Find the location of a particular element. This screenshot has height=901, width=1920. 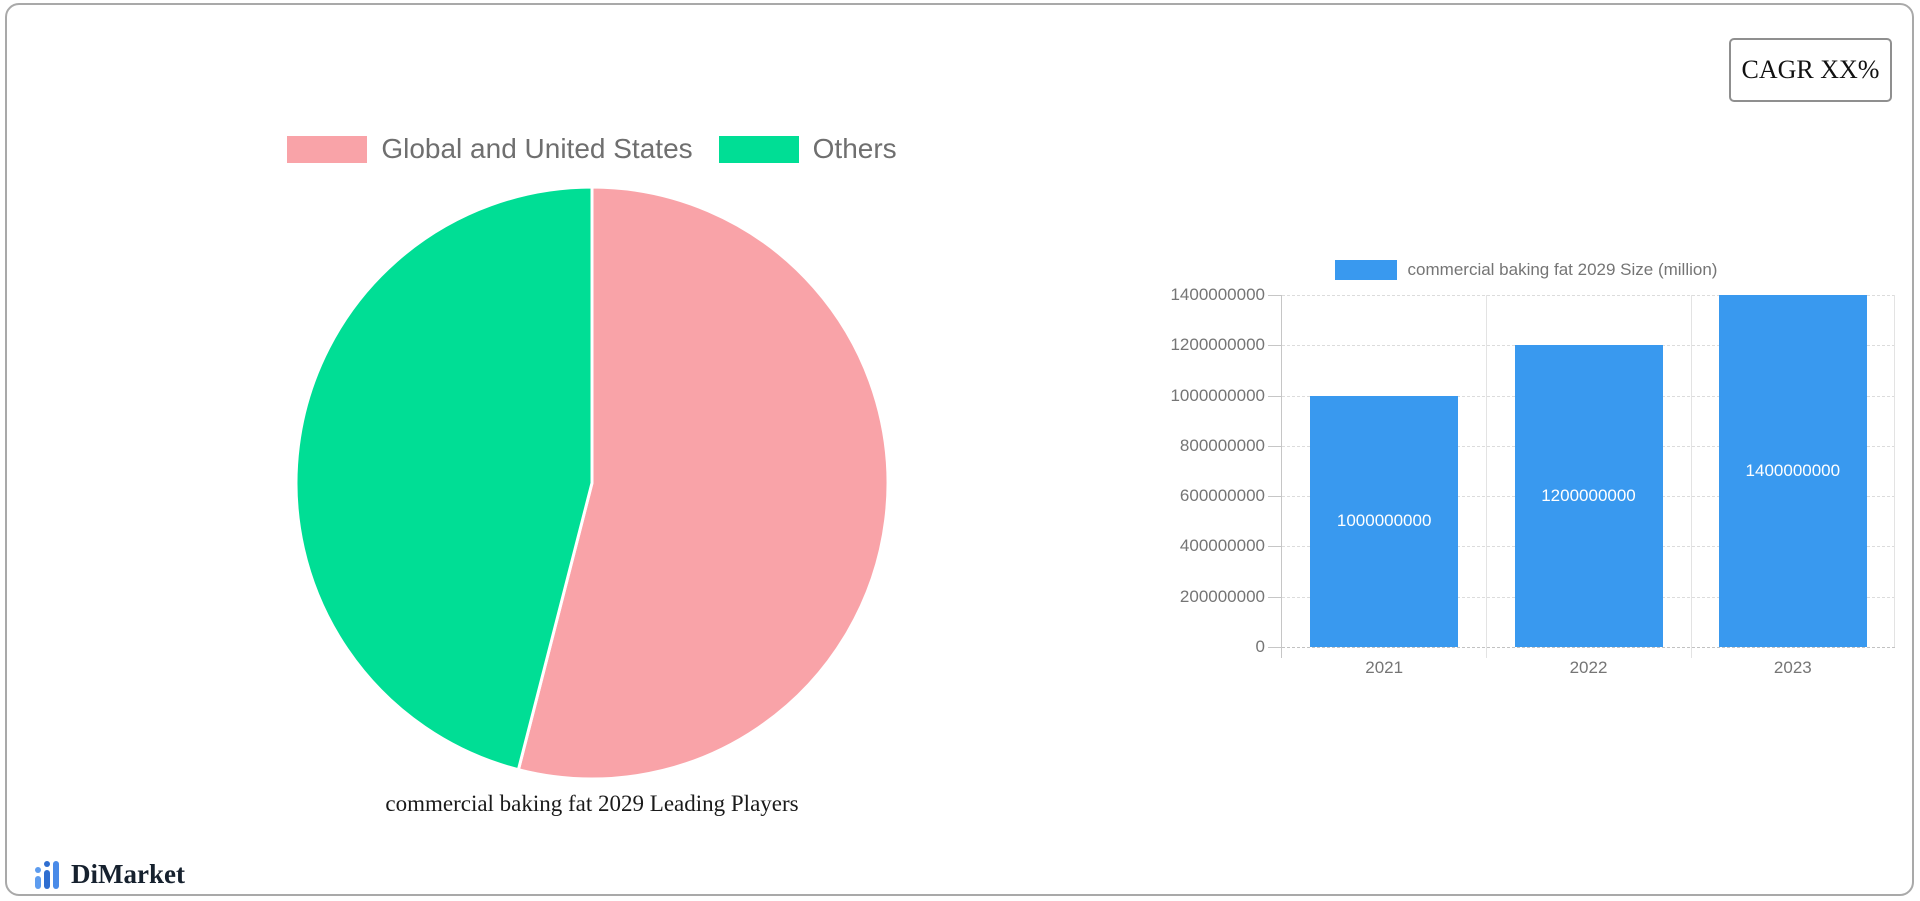

cagr-label: CAGR XX% is located at coordinates (1810, 69).